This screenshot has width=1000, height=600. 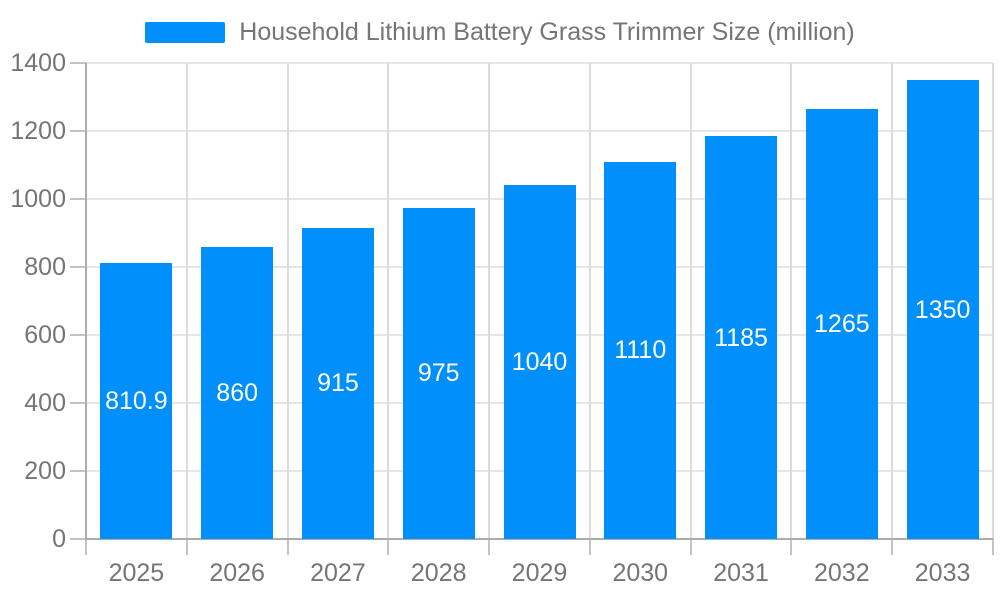 I want to click on y-axis-label: 0, so click(x=59, y=539).